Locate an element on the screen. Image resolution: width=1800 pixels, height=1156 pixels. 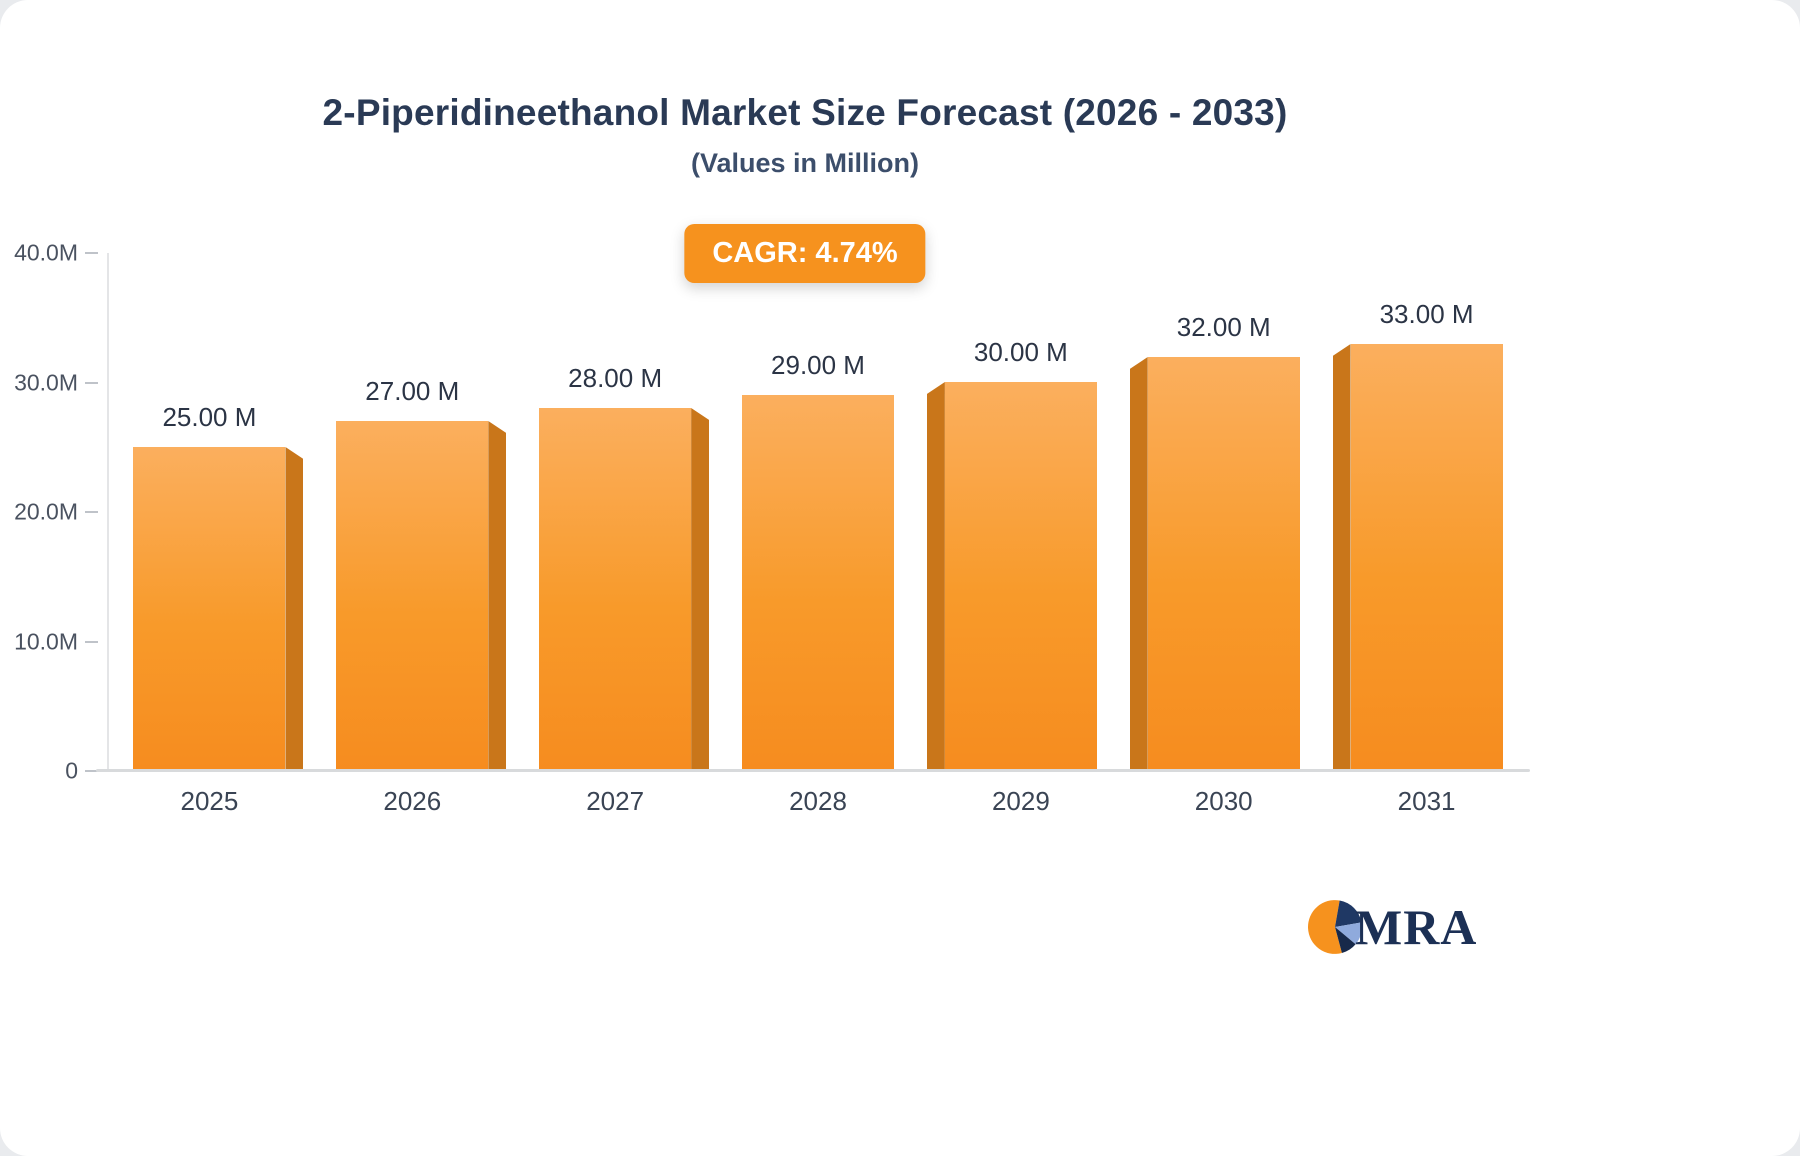
bar-2030 is located at coordinates (1214, 564).